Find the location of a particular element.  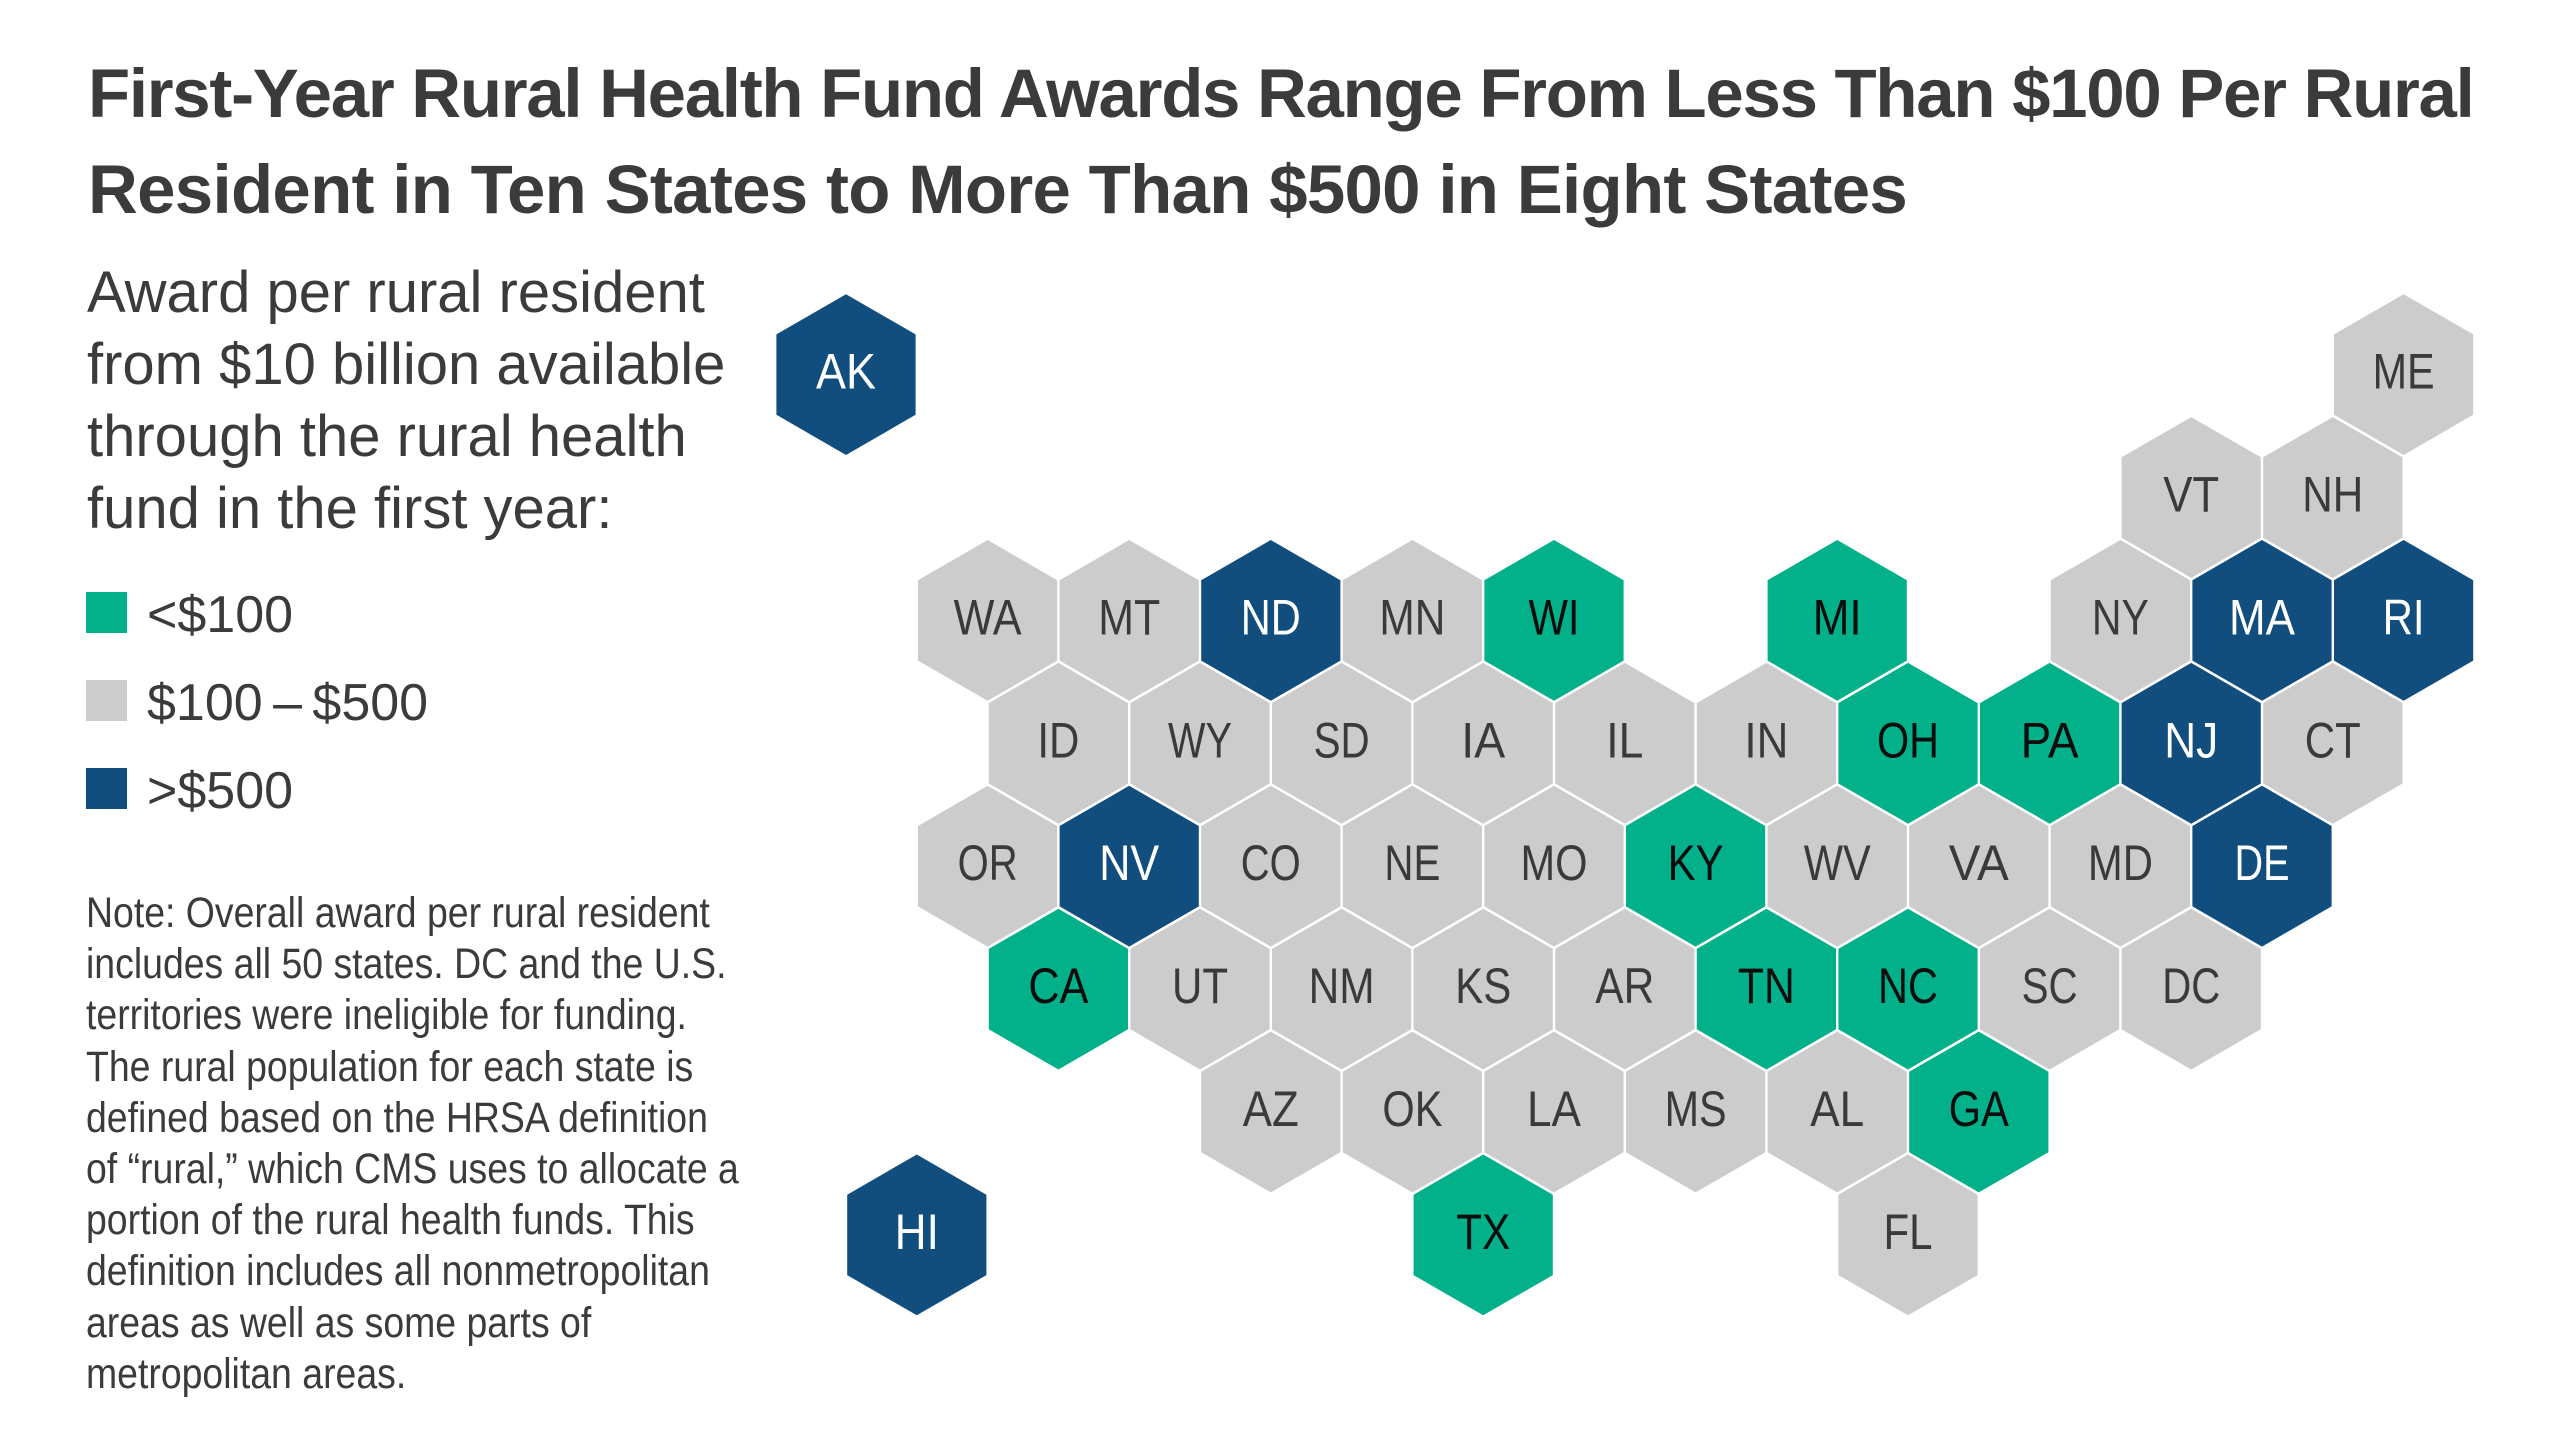

svg-text: CA is located at coordinates (1058, 986).